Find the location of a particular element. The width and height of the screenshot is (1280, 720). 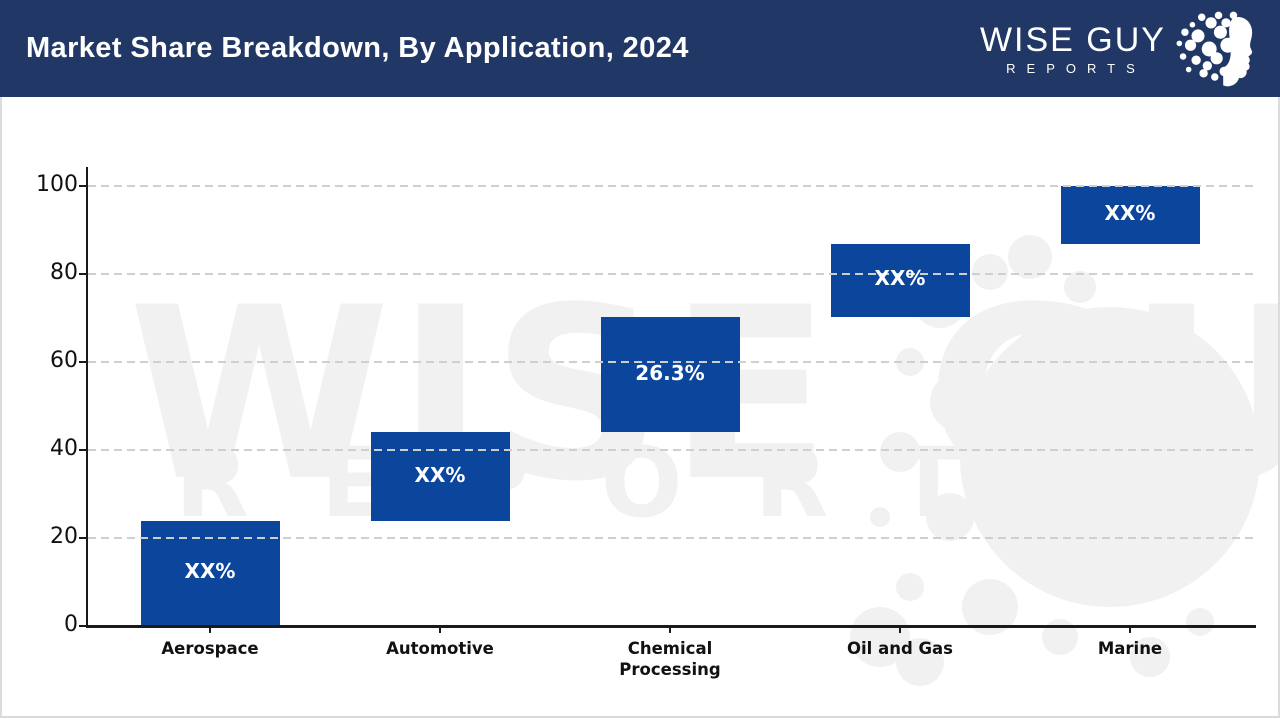

x-category-label: Aerospace is located at coordinates (210, 648).